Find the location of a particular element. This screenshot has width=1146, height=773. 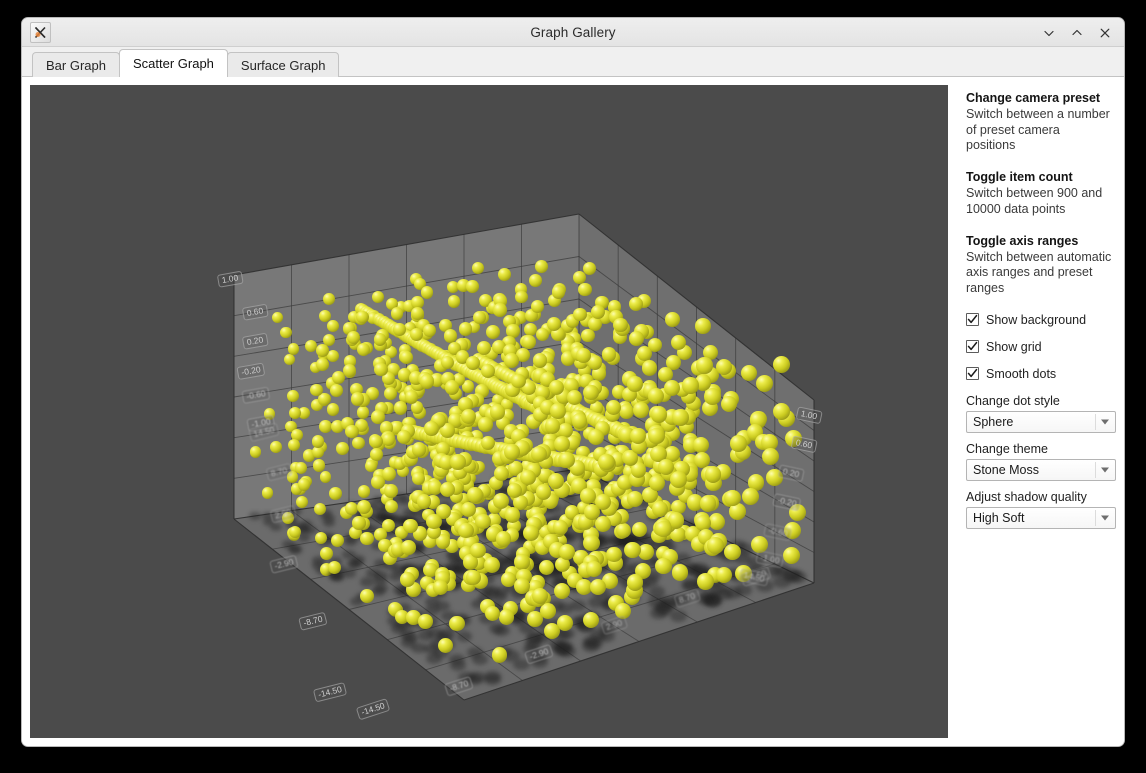

checkbox-show-background: Show background is located at coordinates (1041, 320).